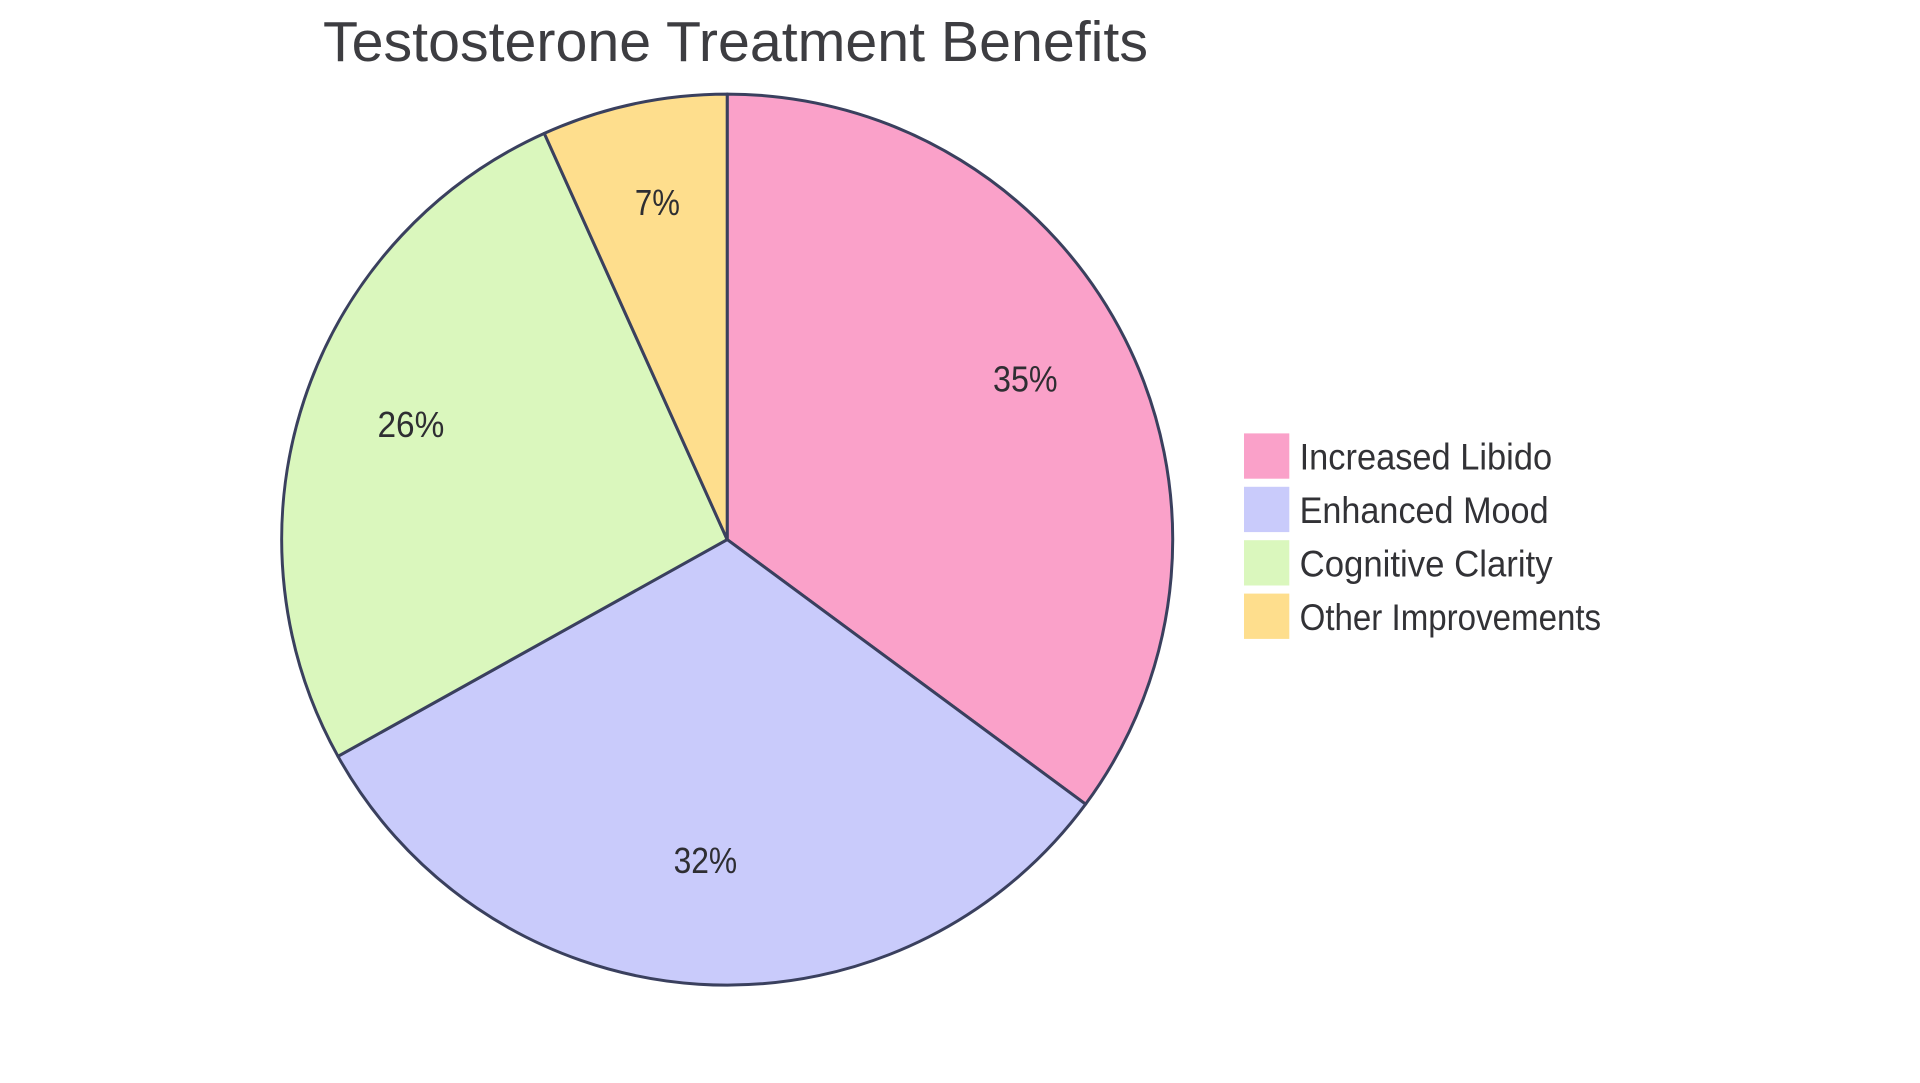  I want to click on svg-text: Increased Libido, so click(1426, 457).